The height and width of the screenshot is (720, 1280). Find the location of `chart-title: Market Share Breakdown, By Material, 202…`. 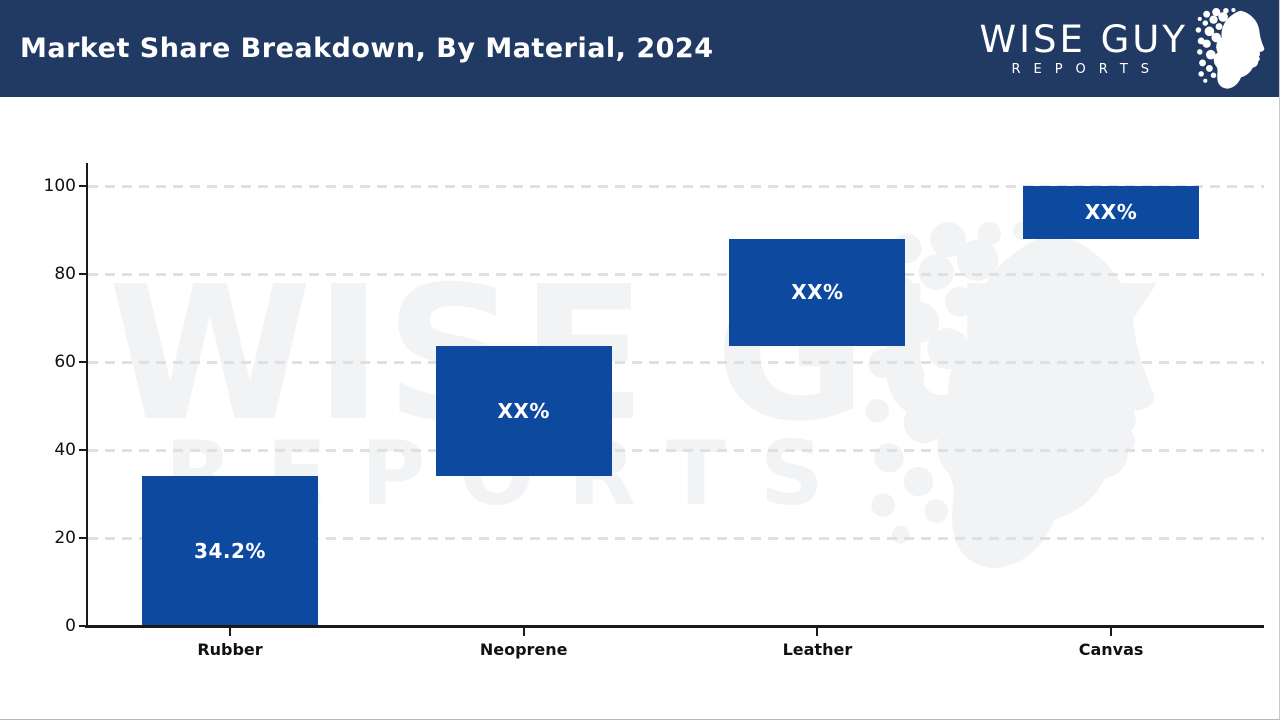

chart-title: Market Share Breakdown, By Material, 202… is located at coordinates (367, 48).